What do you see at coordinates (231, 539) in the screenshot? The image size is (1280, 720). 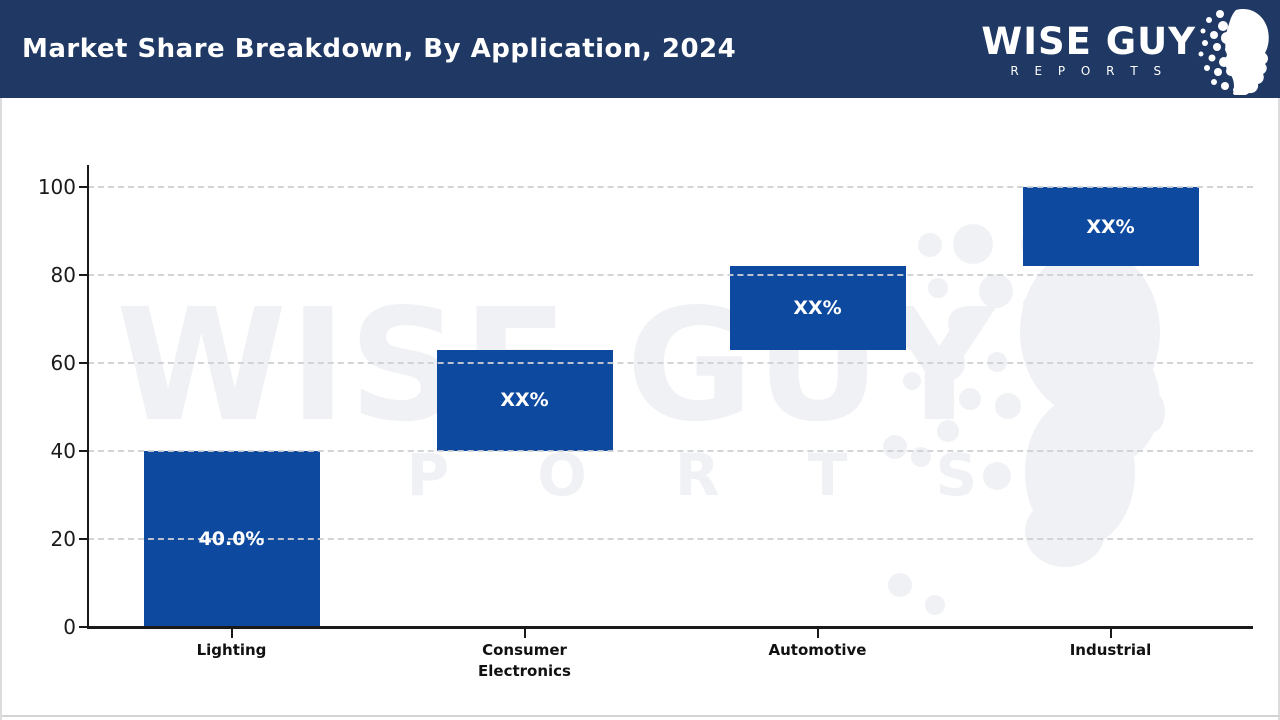 I see `bar-value-label: 40.0%` at bounding box center [231, 539].